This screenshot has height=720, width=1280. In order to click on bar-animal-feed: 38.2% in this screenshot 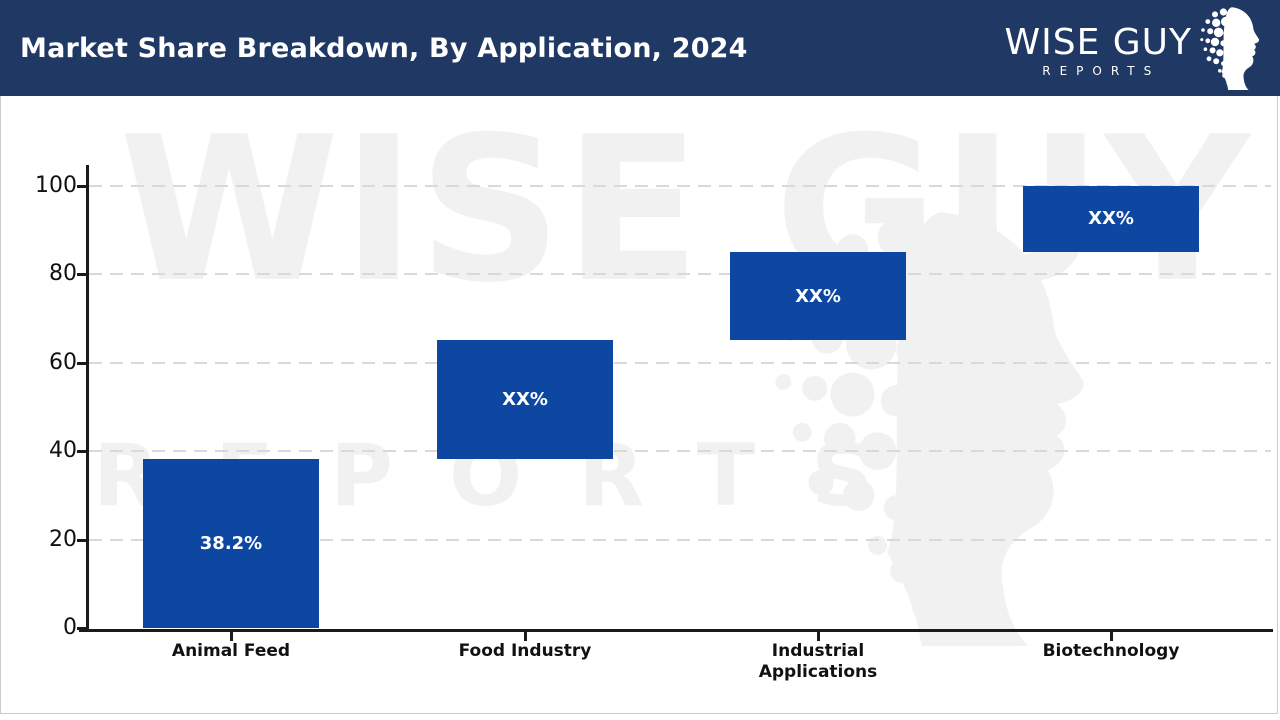, I will do `click(231, 543)`.